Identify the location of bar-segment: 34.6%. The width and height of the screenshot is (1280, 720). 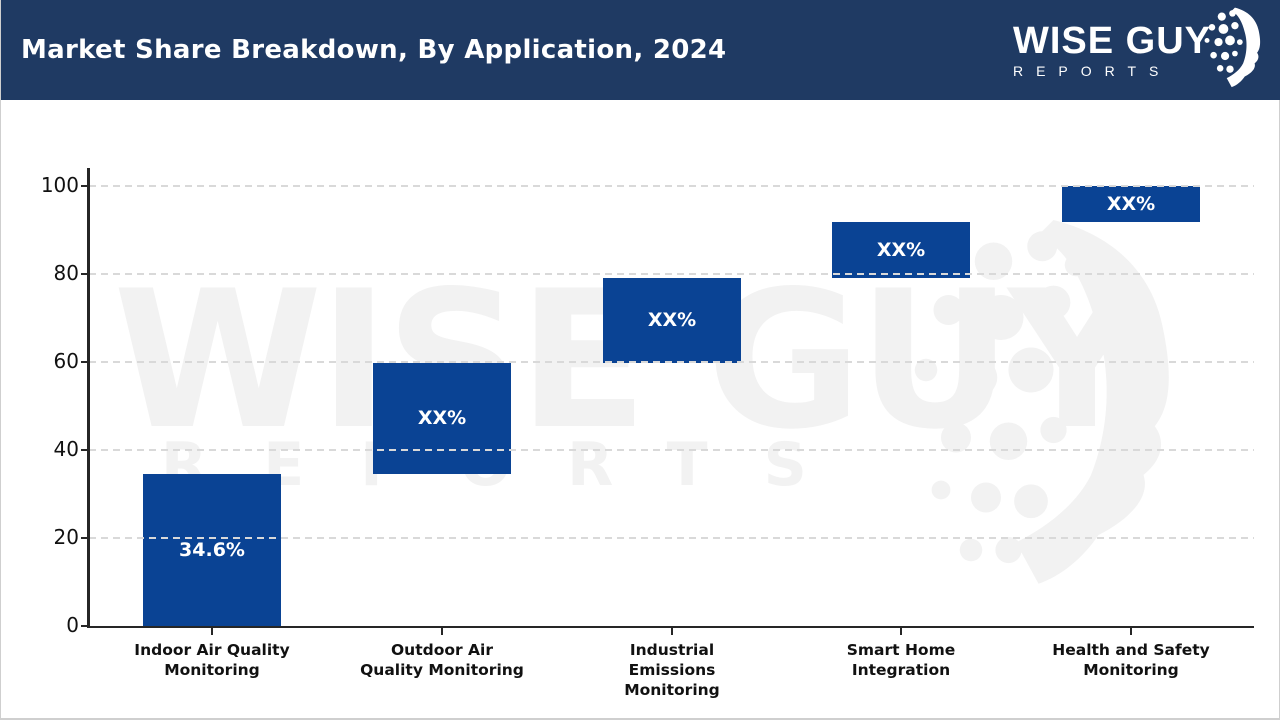
(212, 549).